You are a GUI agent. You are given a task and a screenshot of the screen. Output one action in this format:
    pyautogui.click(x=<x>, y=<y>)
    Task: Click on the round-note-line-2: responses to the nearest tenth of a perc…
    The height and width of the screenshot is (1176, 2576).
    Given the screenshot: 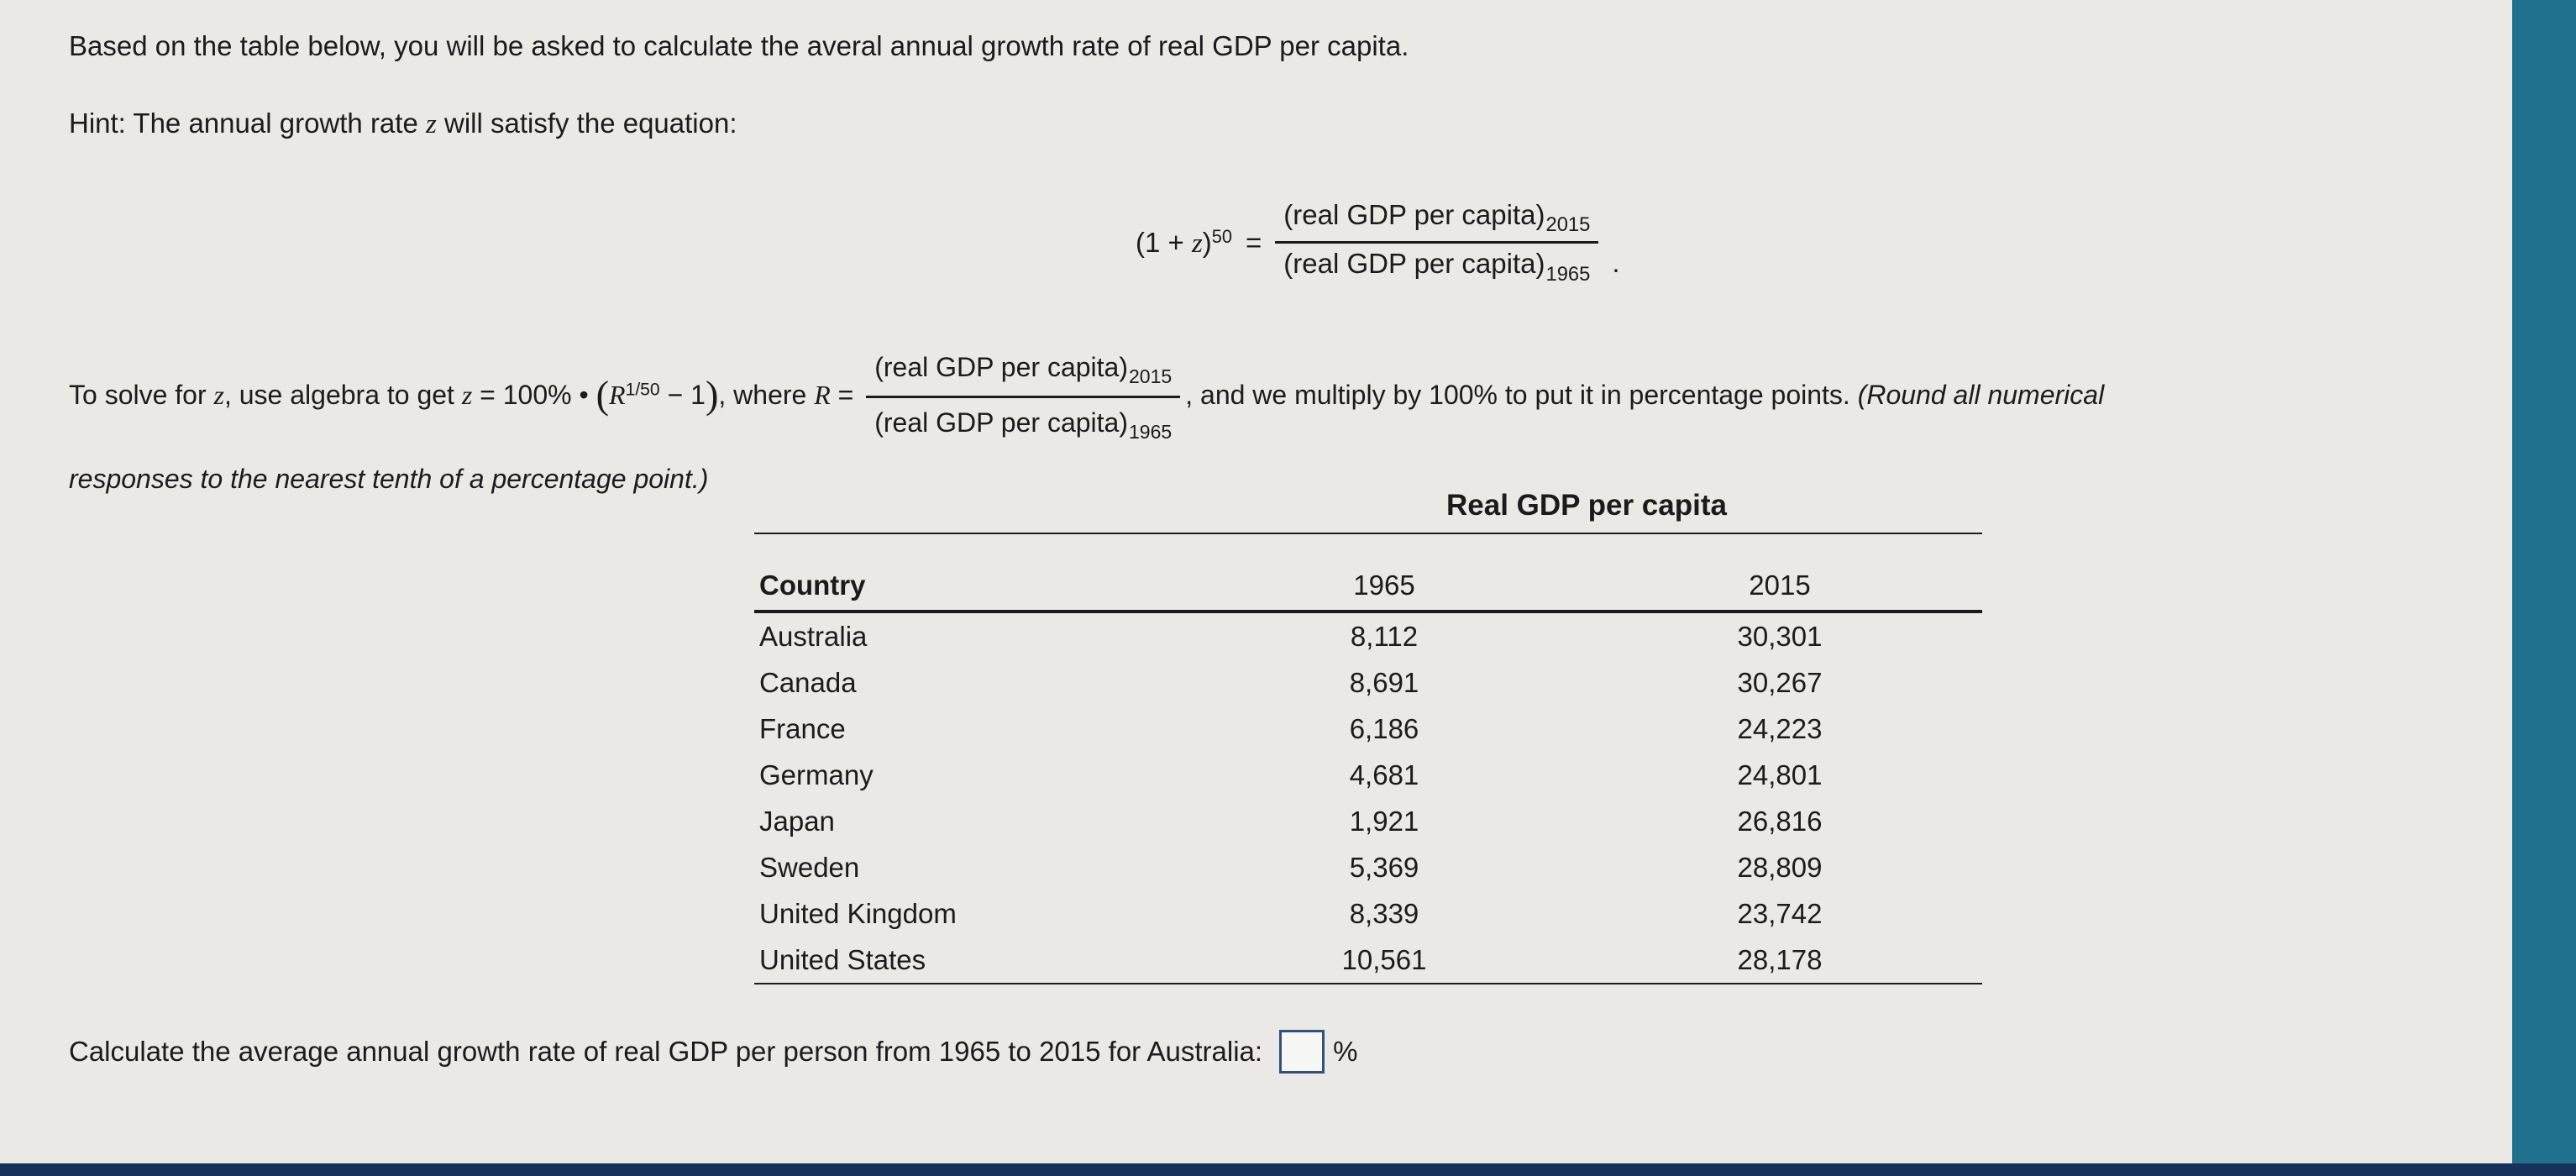 What is the action you would take?
    pyautogui.click(x=389, y=479)
    